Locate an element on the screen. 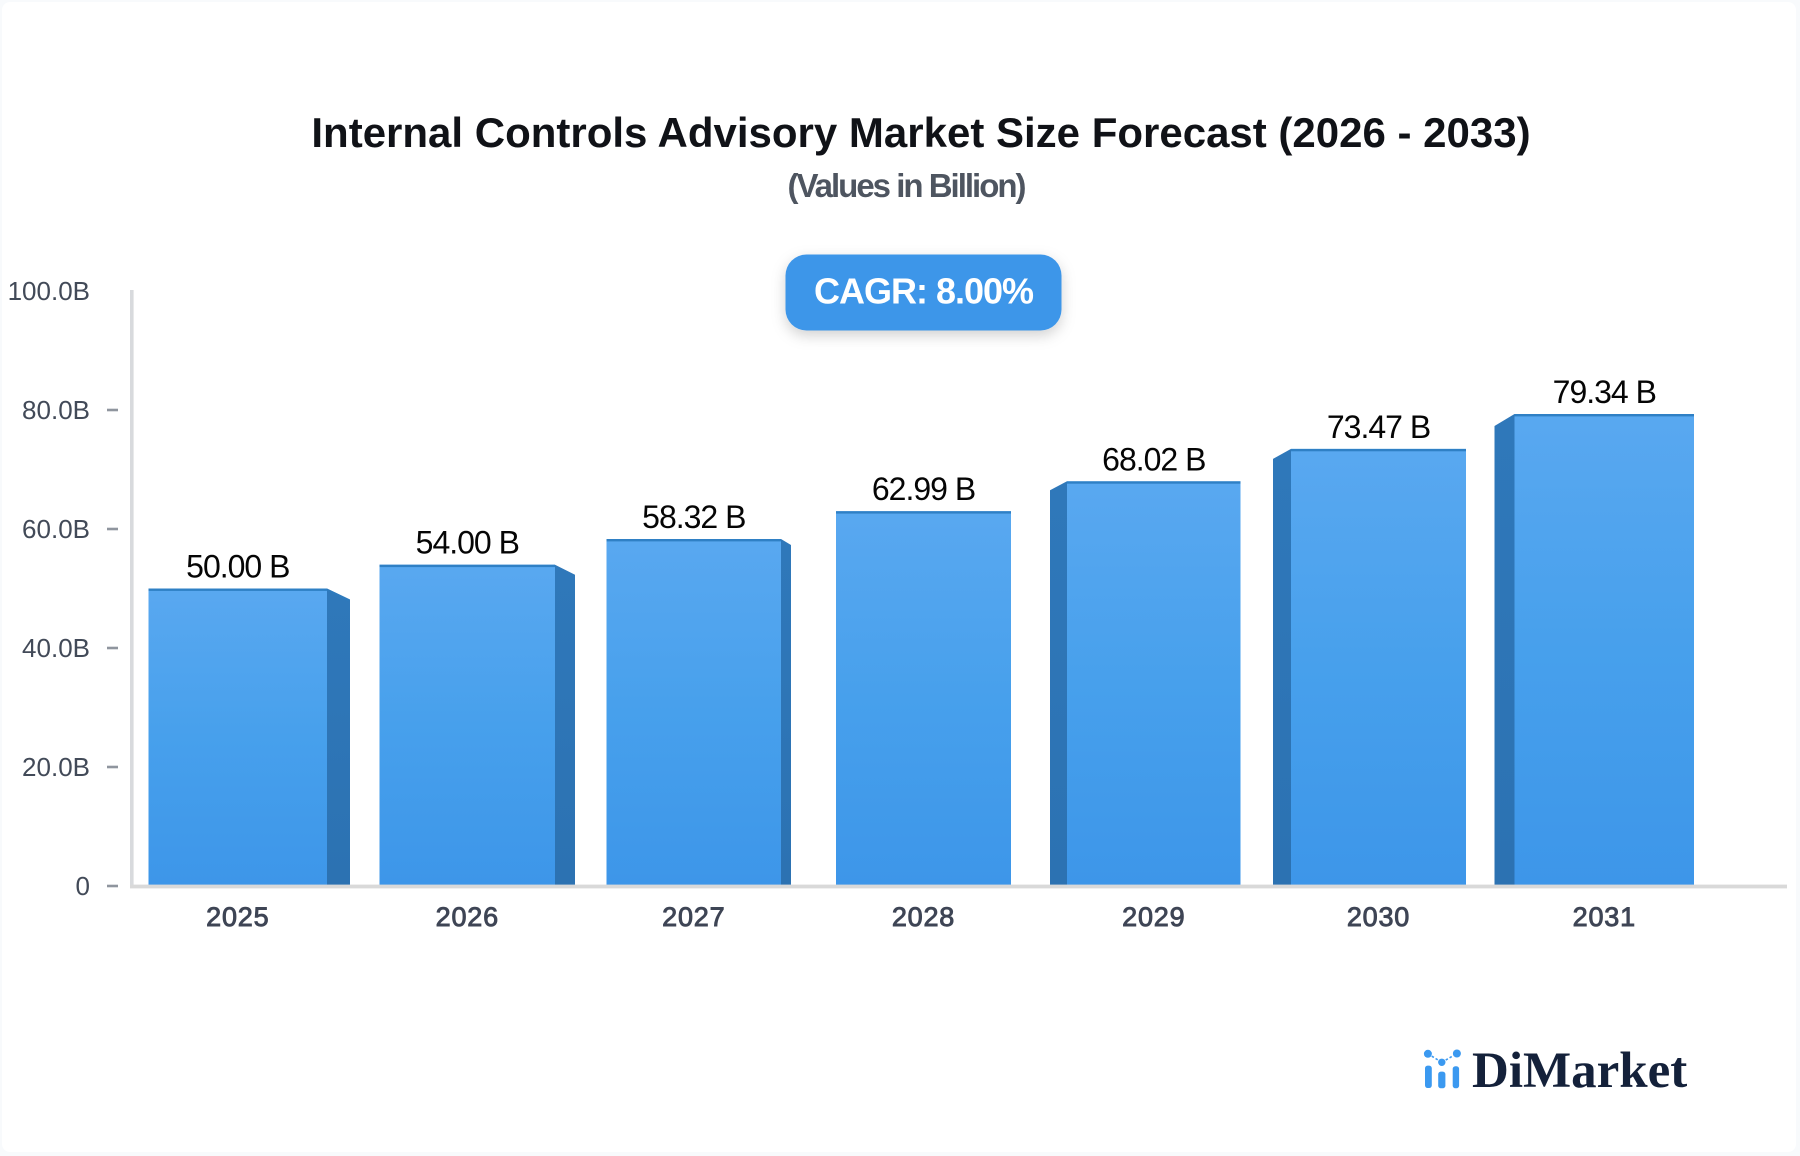 The width and height of the screenshot is (1800, 1156). svg-text: 58.32 B is located at coordinates (693, 517).